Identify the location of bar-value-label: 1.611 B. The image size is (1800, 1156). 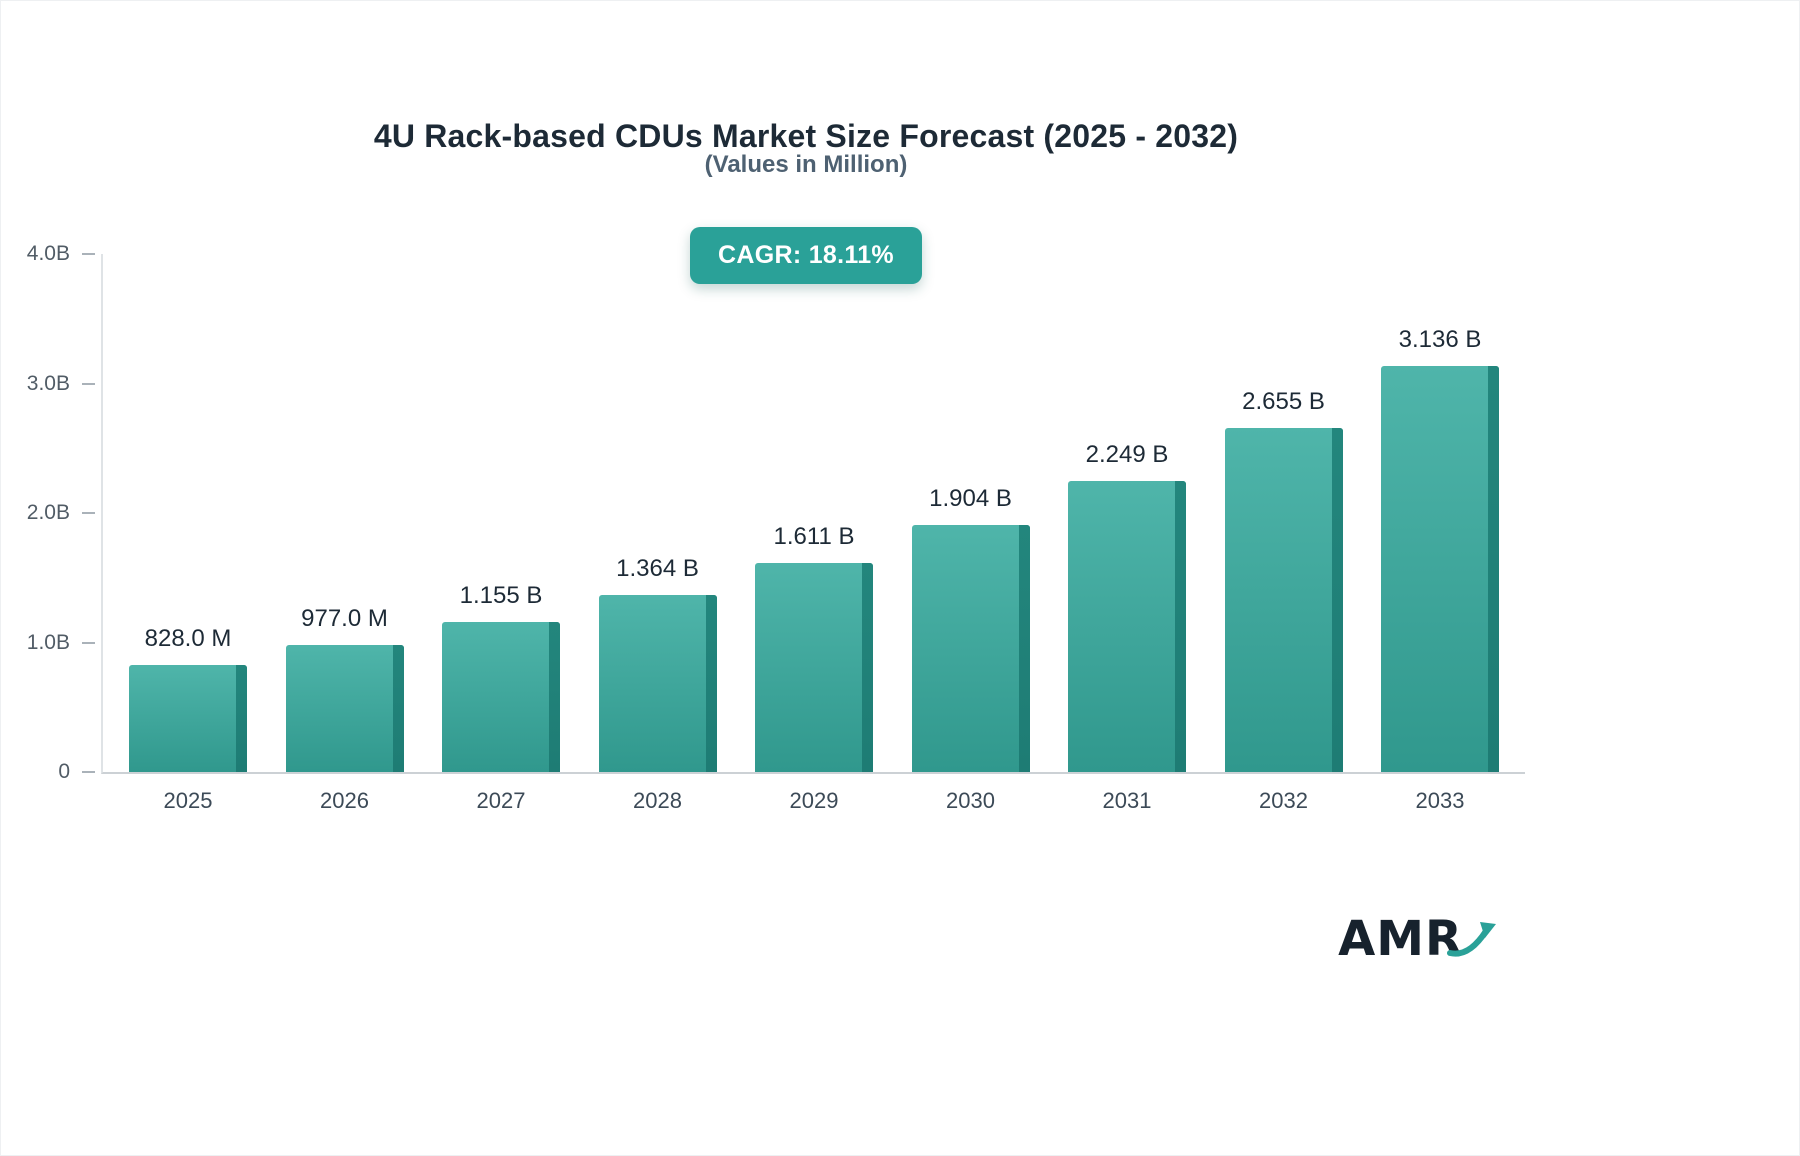
(814, 537).